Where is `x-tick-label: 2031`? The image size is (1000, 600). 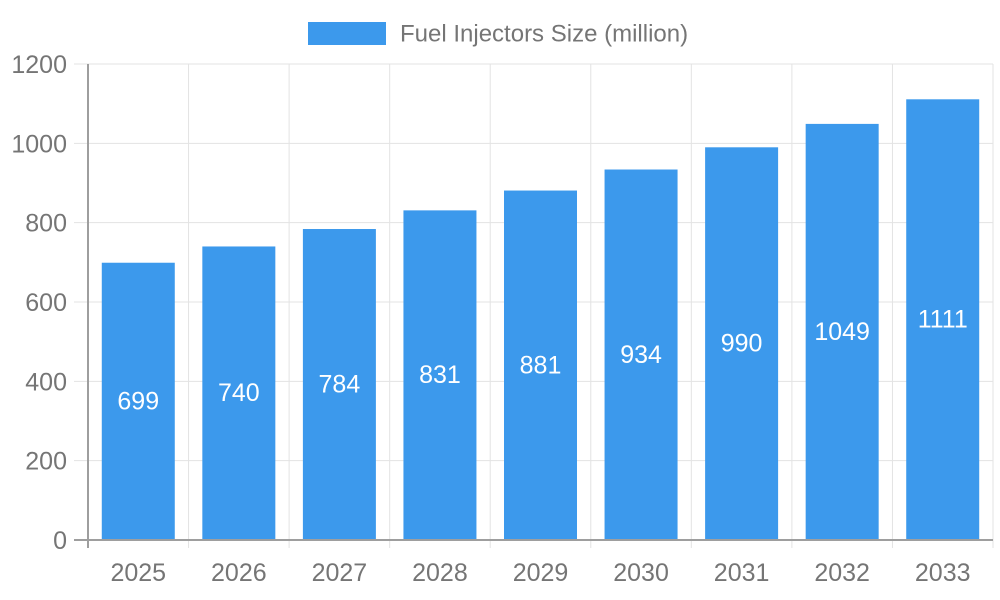 x-tick-label: 2031 is located at coordinates (742, 573).